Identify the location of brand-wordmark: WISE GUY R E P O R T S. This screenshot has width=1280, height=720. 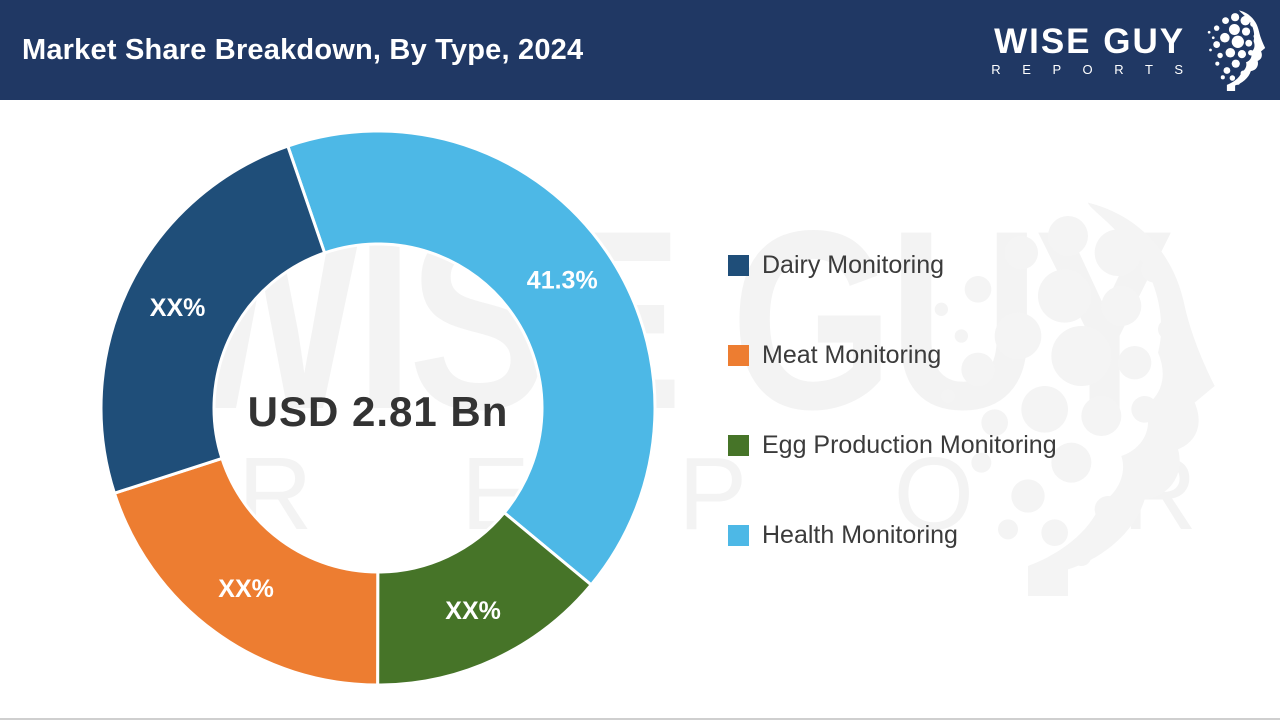
(1089, 50).